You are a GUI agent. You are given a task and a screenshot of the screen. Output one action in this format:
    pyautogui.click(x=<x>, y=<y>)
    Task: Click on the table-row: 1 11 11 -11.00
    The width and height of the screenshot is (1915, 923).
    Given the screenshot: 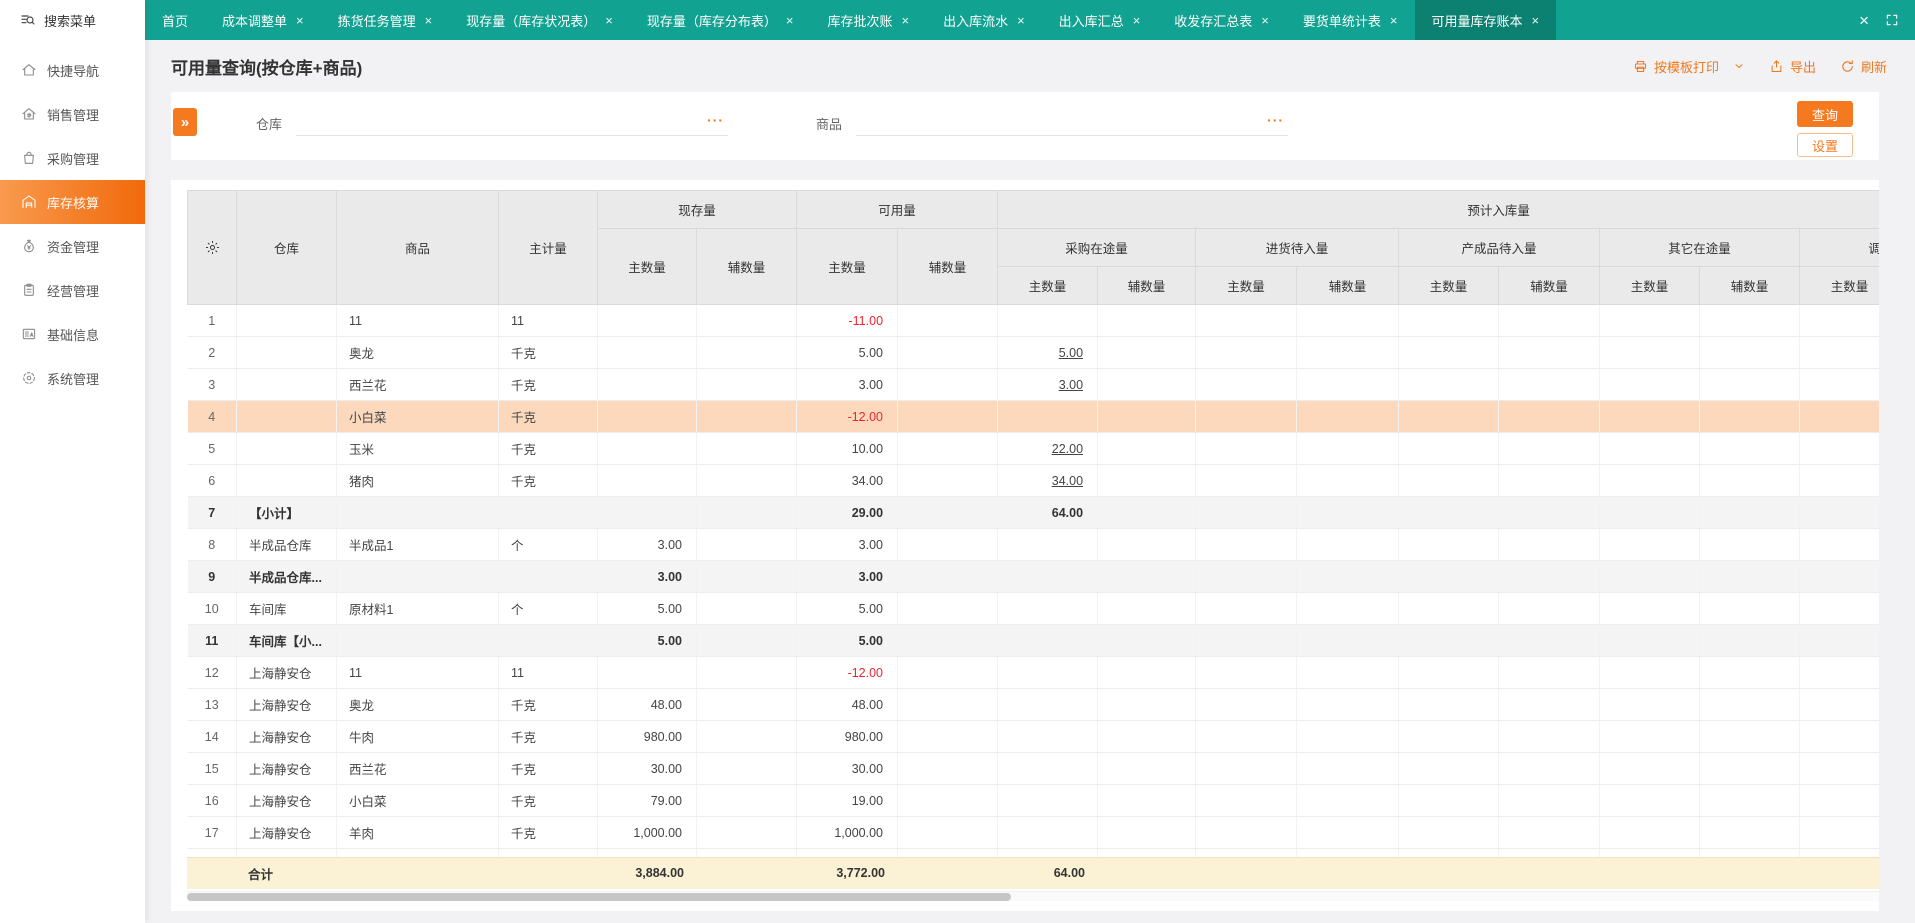 What is the action you would take?
    pyautogui.click(x=1033, y=320)
    